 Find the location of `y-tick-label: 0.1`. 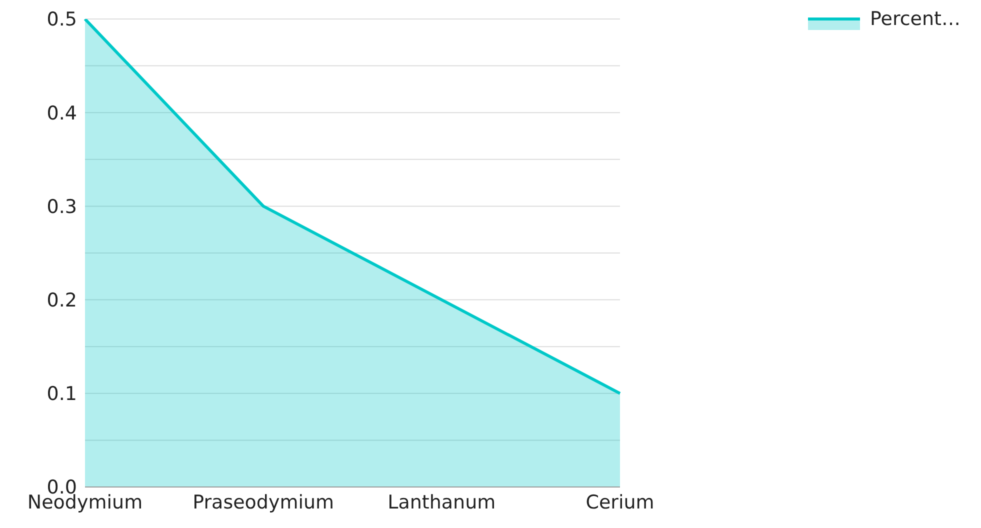

y-tick-label: 0.1 is located at coordinates (61, 394).